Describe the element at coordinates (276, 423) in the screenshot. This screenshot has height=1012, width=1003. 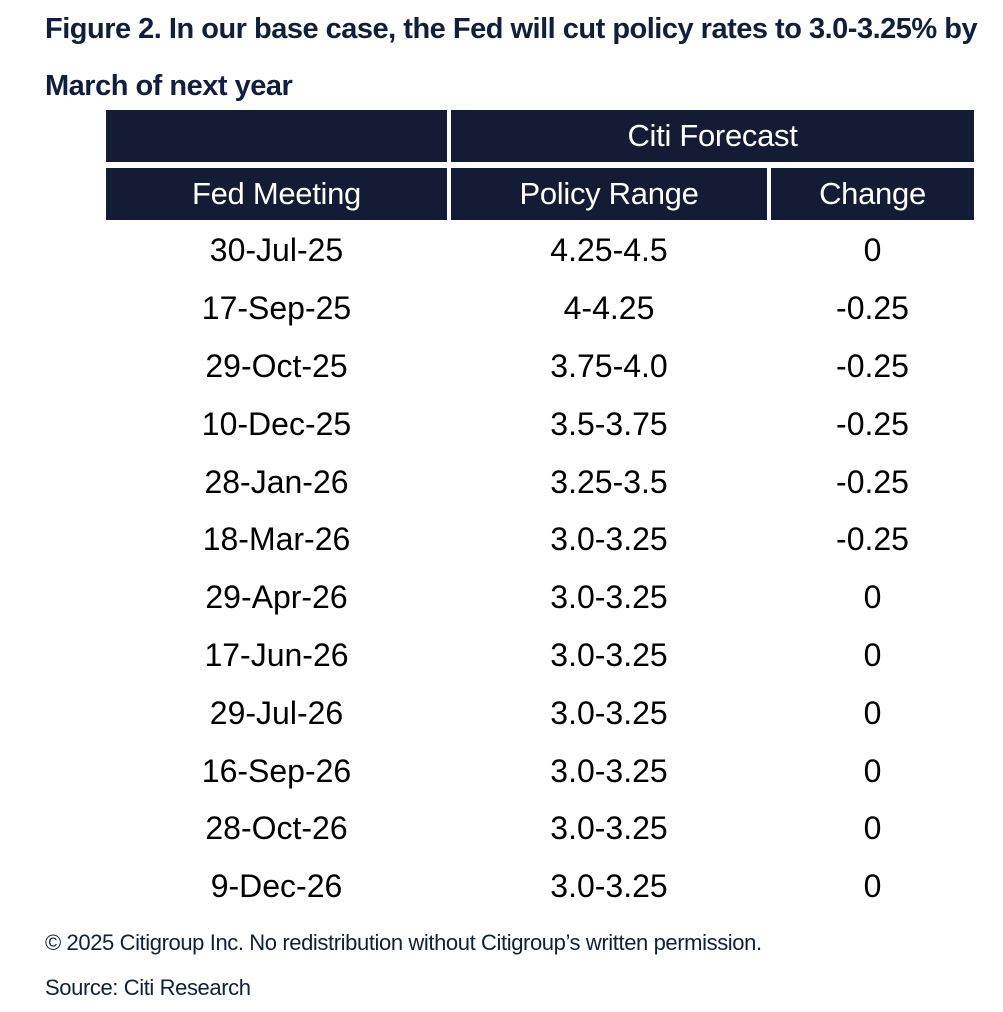
I see `table-cell: 10-Dec-25` at that location.